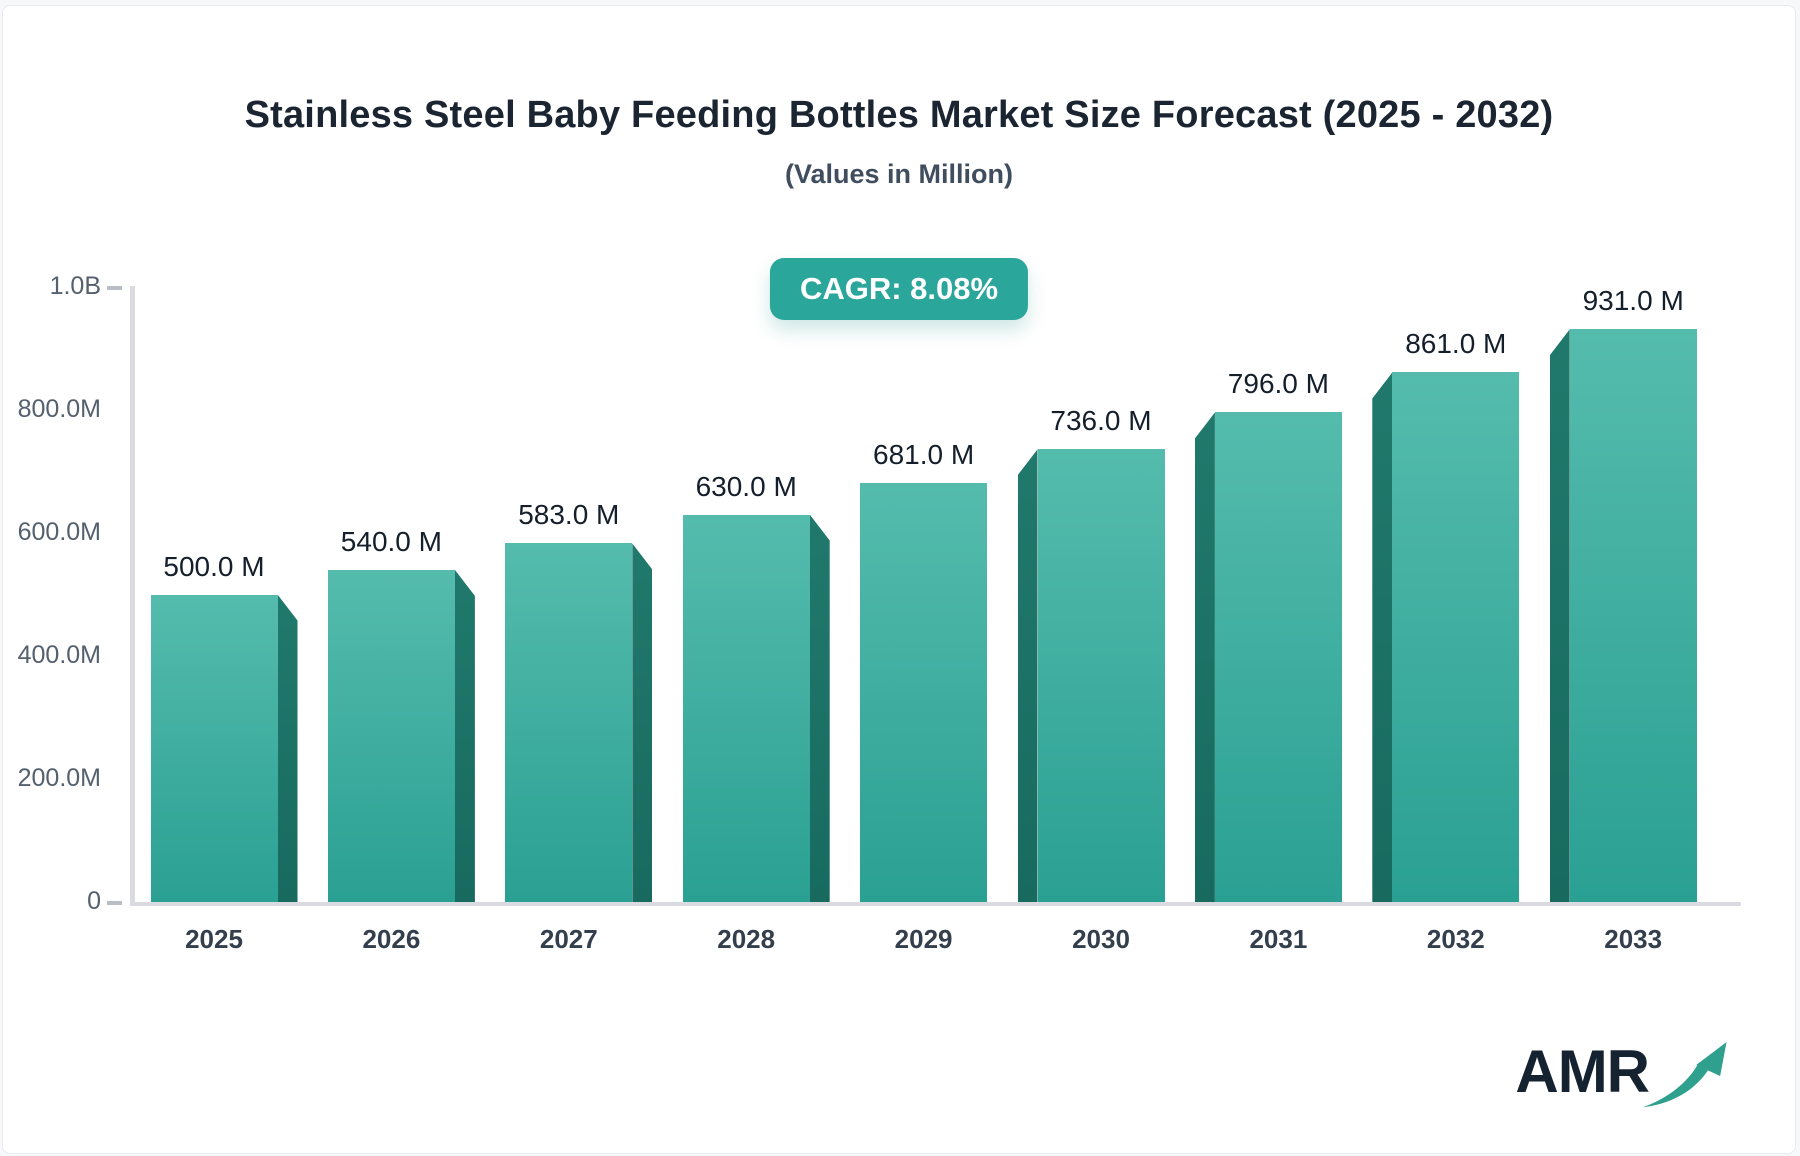 This screenshot has width=1800, height=1156. Describe the element at coordinates (214, 939) in the screenshot. I see `x-axis-label-2025: 2025` at that location.